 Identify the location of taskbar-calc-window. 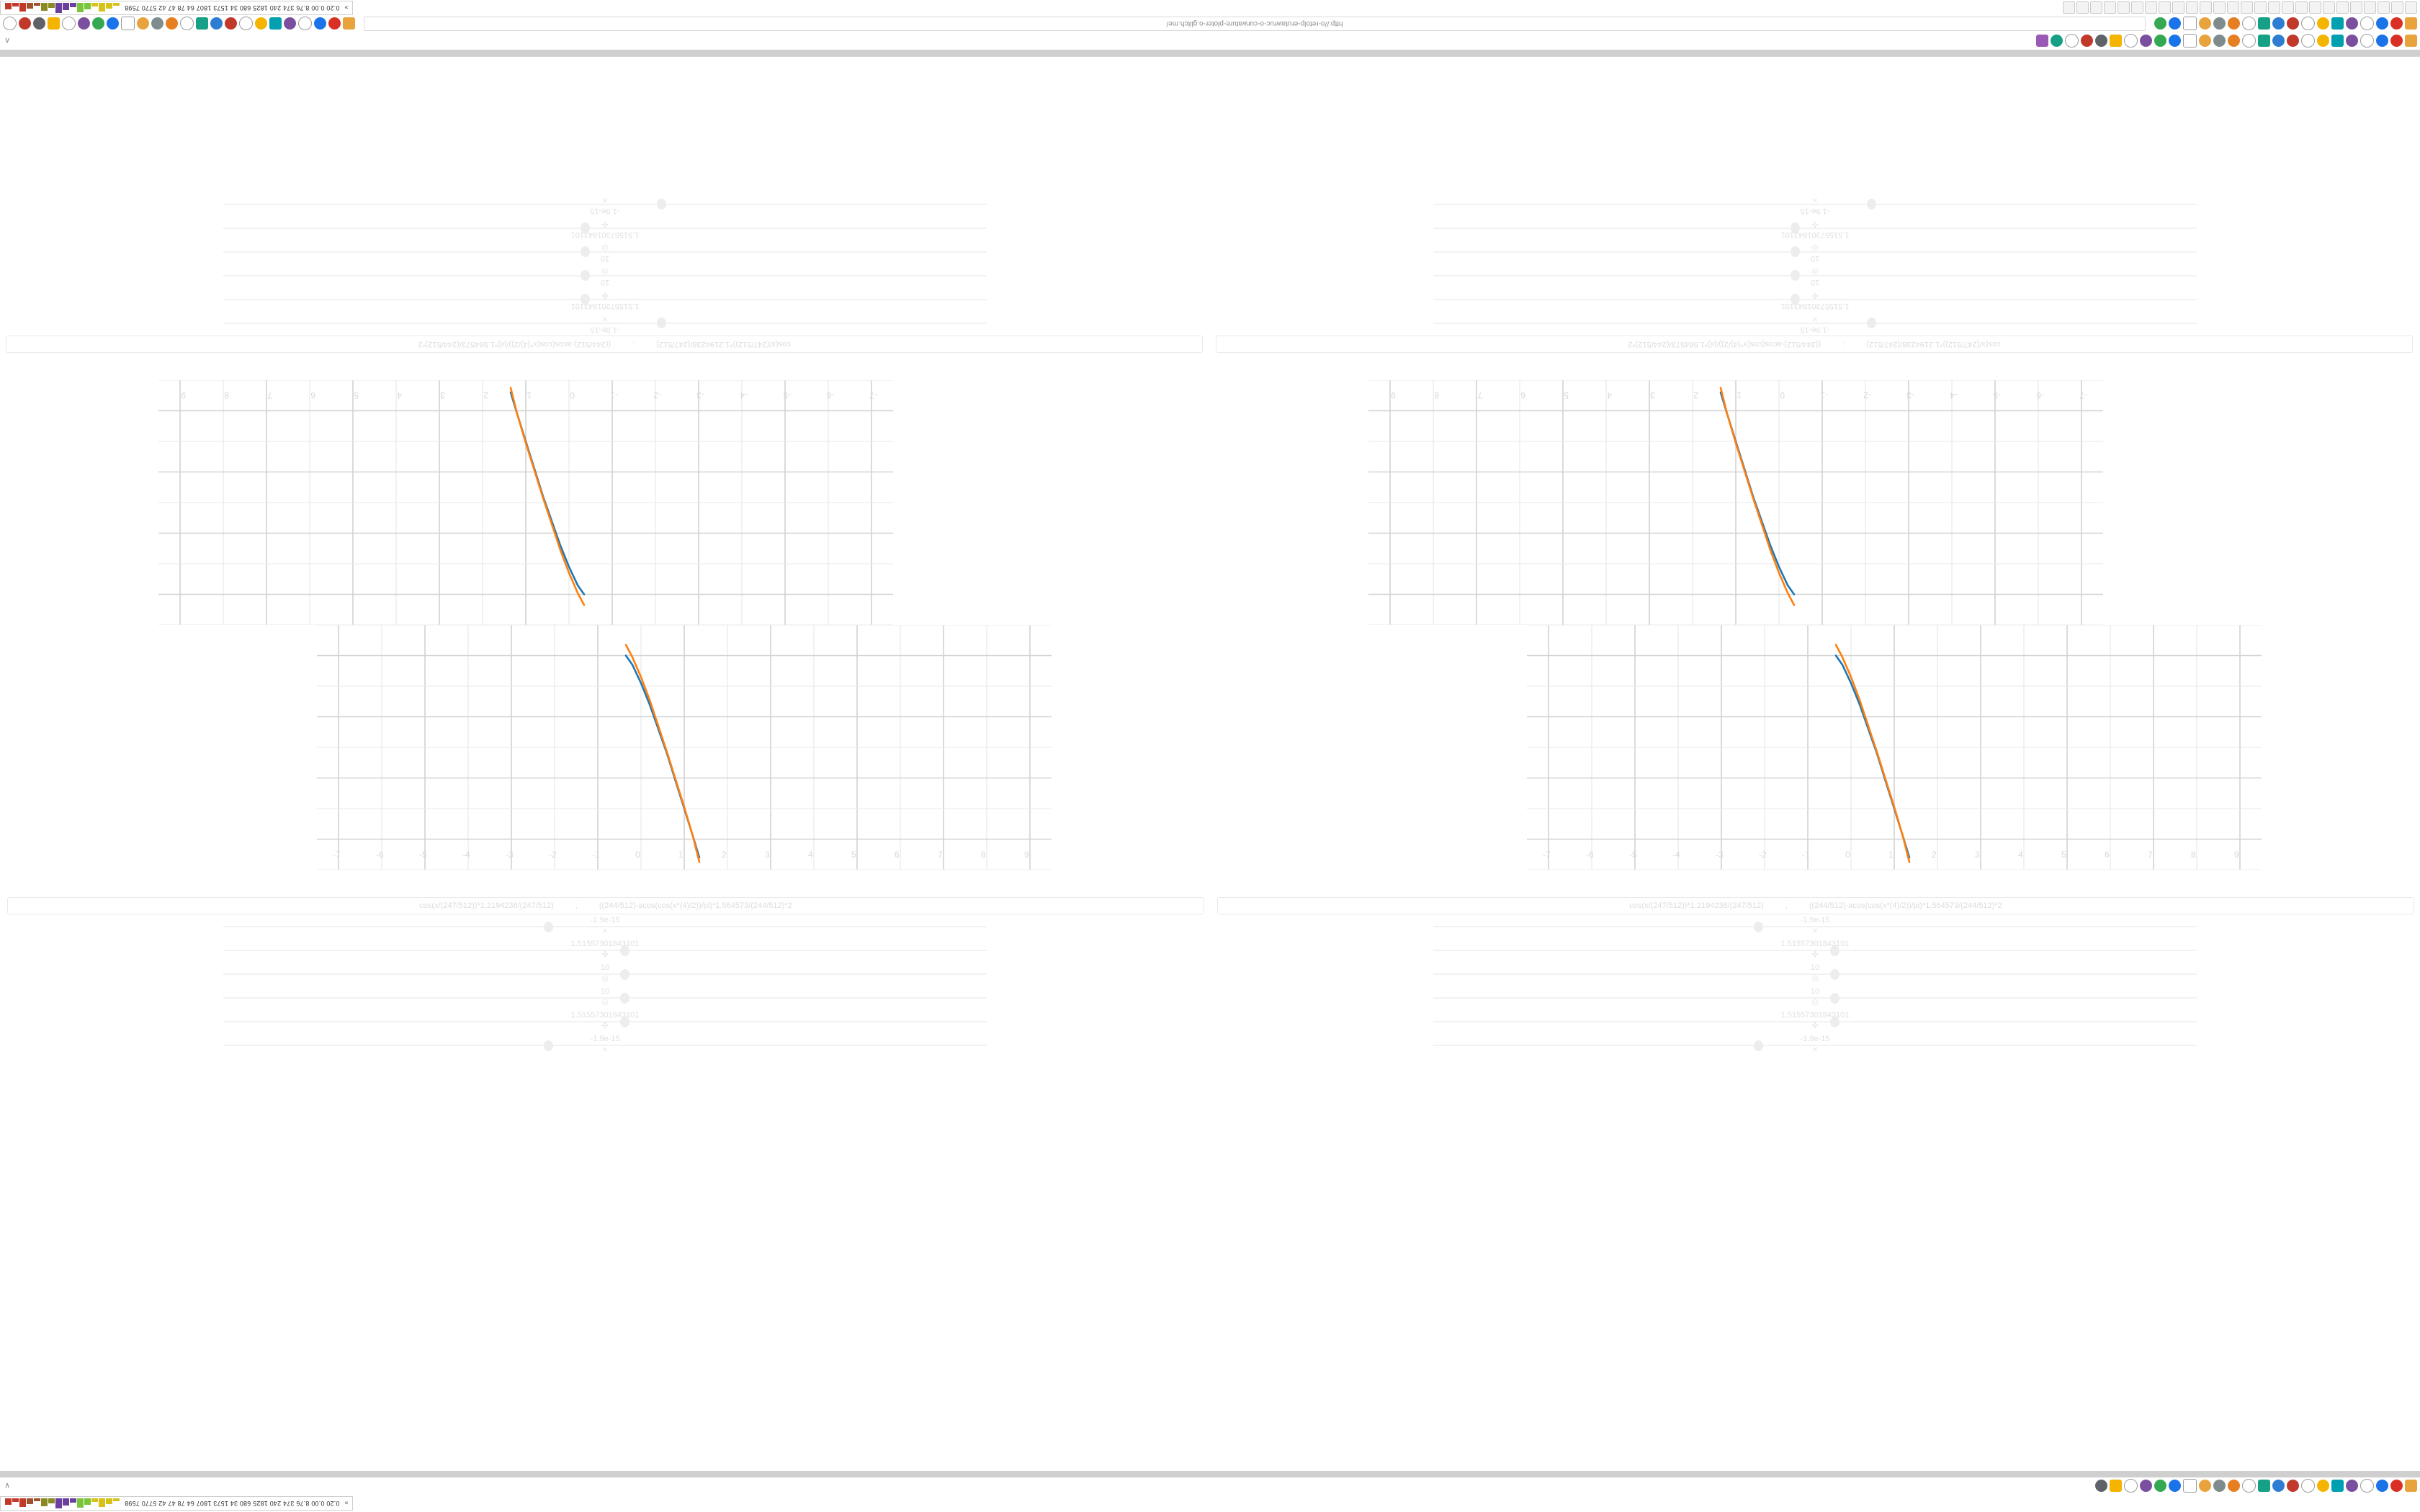
(2370, 7).